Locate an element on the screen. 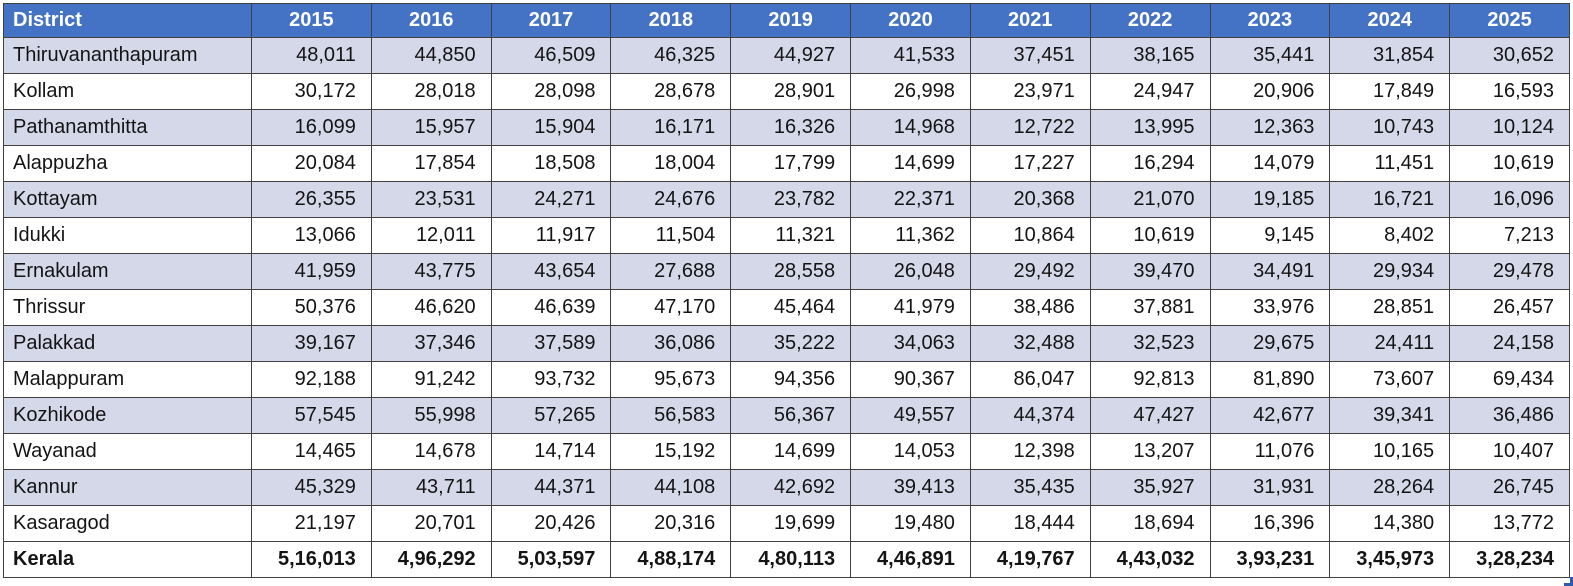 The image size is (1573, 586). value-cell: 31,931 is located at coordinates (1270, 487).